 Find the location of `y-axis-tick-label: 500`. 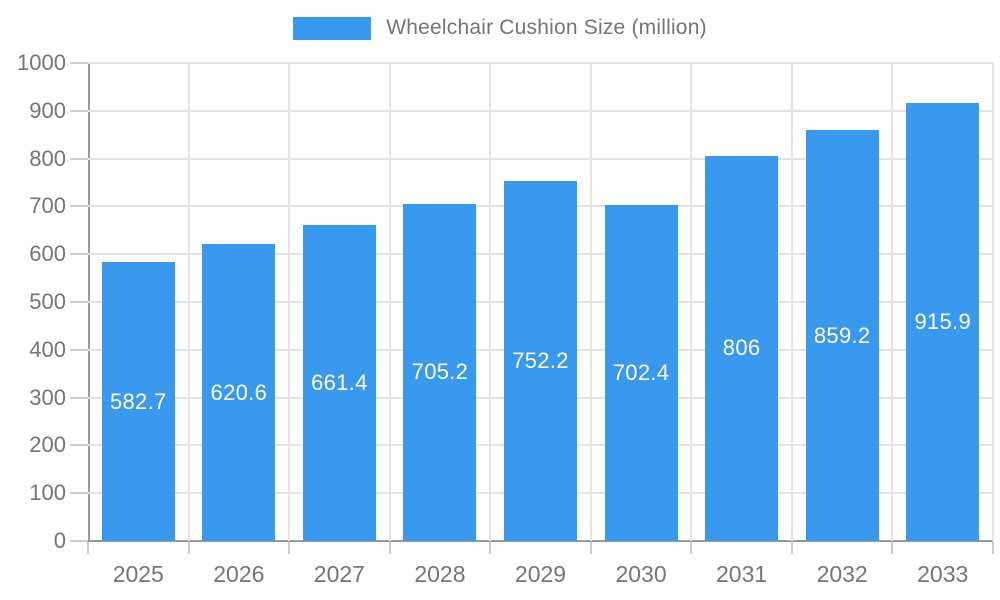

y-axis-tick-label: 500 is located at coordinates (47, 301).